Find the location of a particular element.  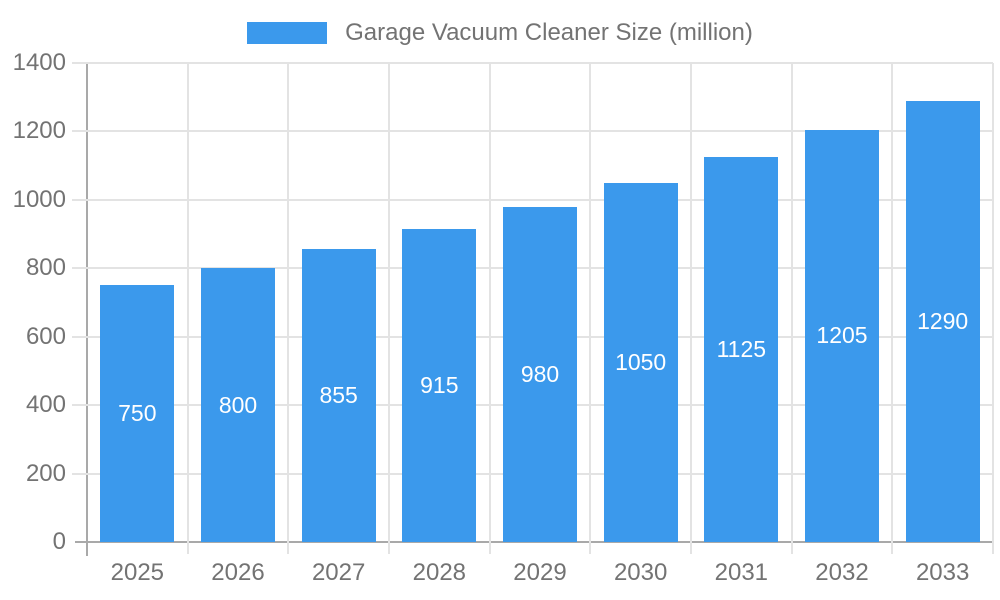

x-axis-label: 2031 is located at coordinates (741, 572).